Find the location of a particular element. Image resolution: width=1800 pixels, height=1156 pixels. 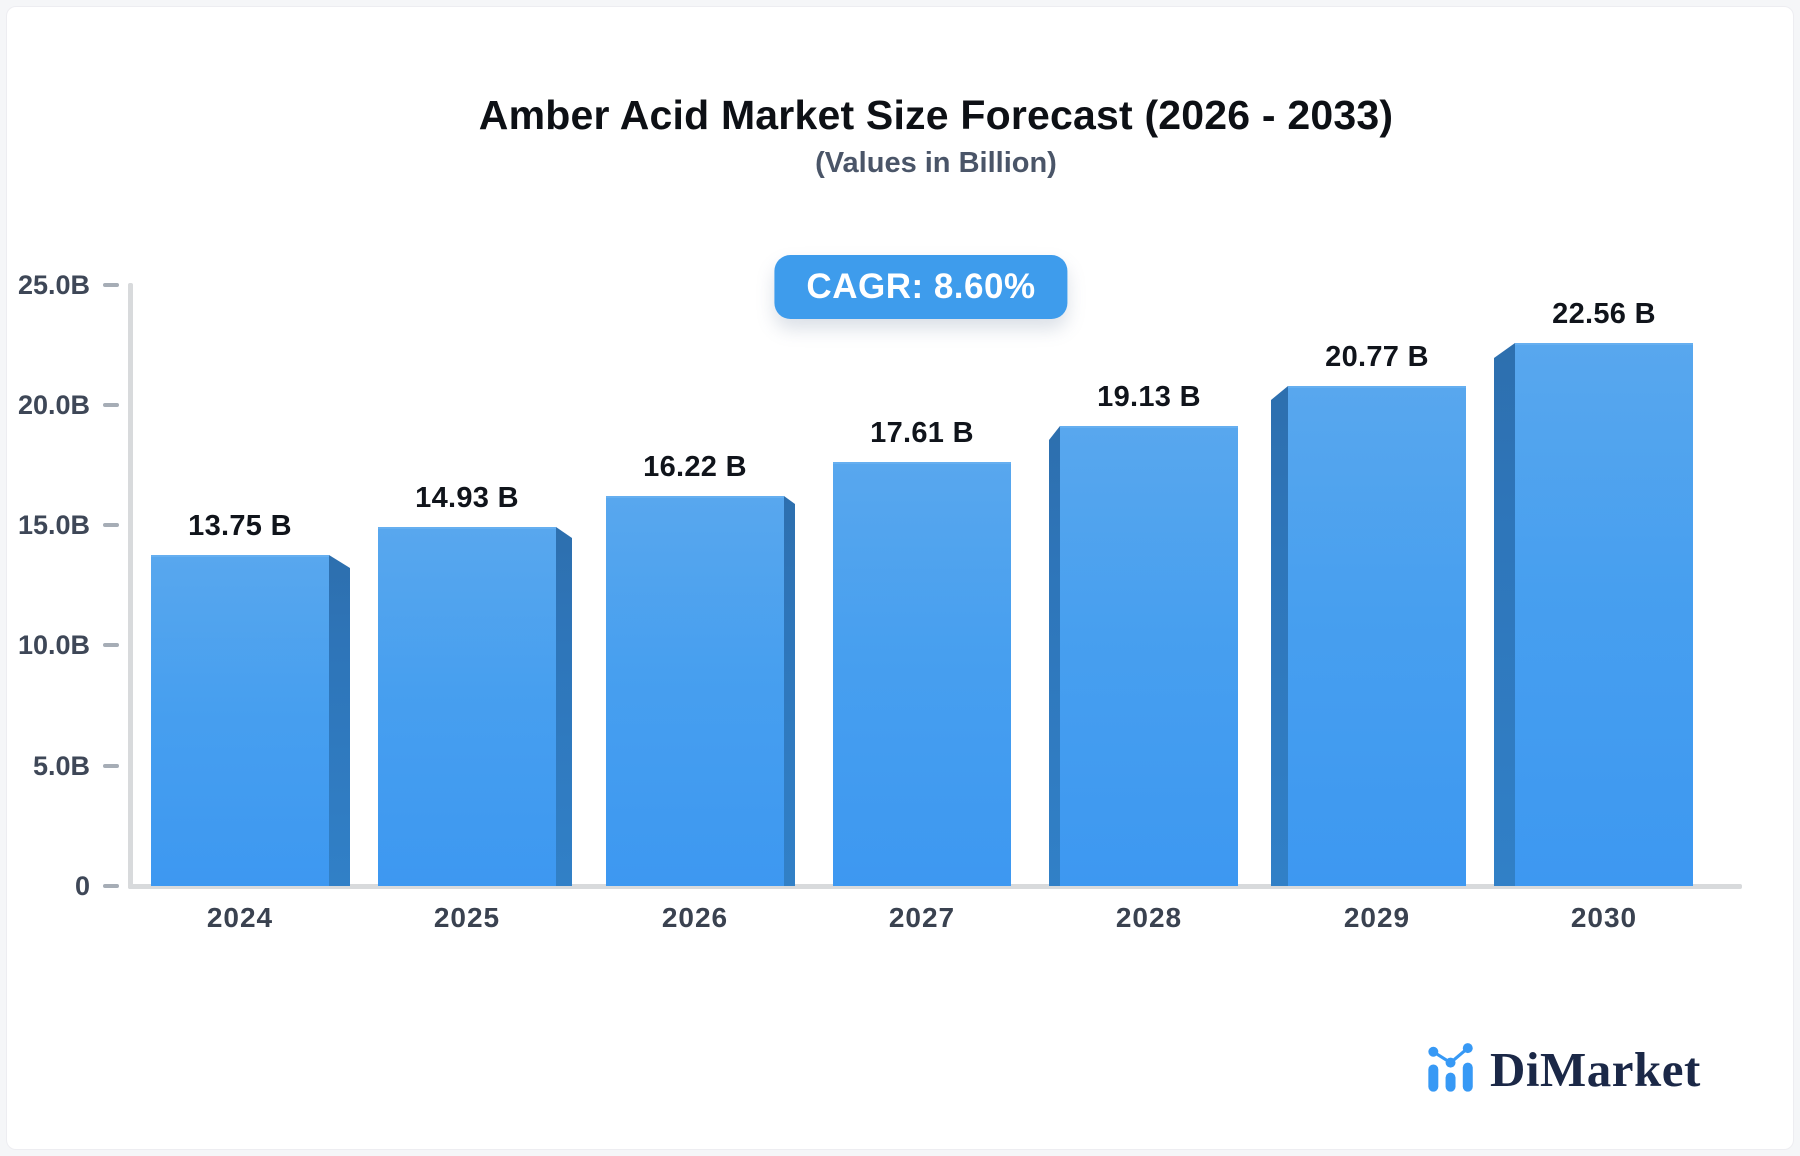

y-tick-label: 5.0B is located at coordinates (61, 766).